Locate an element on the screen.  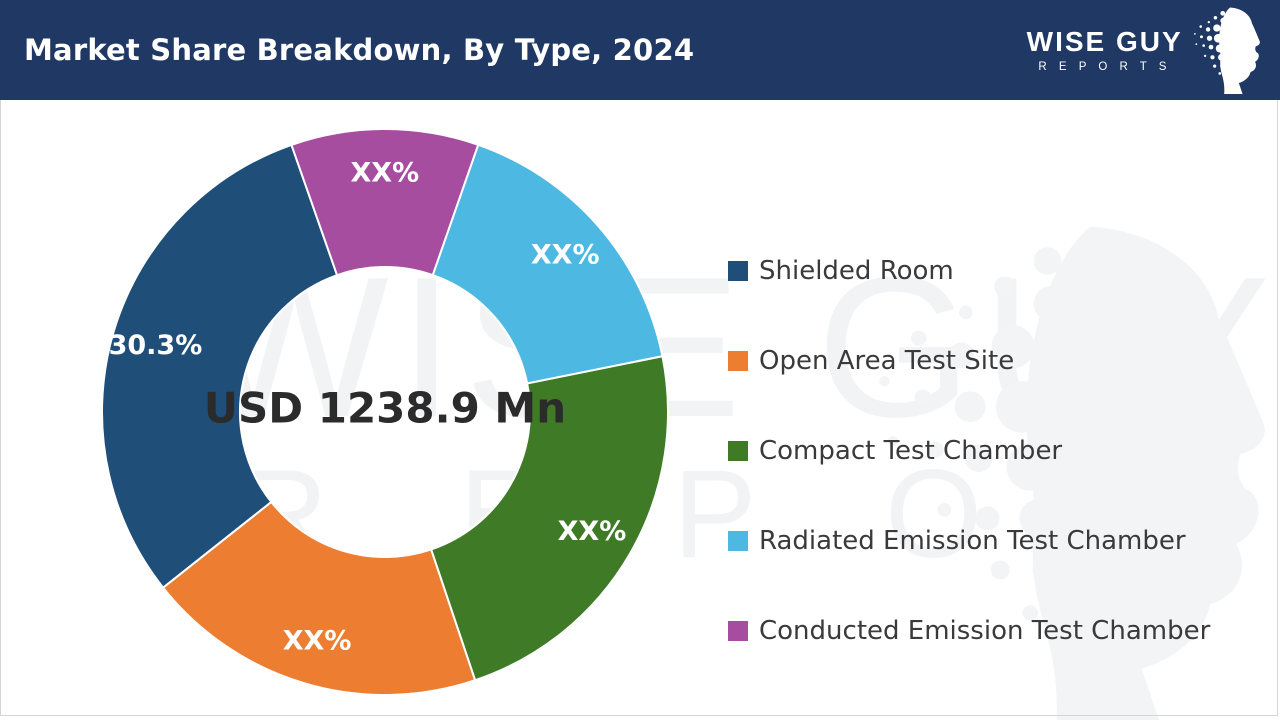
donut-segment-compact-test-chamber is located at coordinates (549, 518).